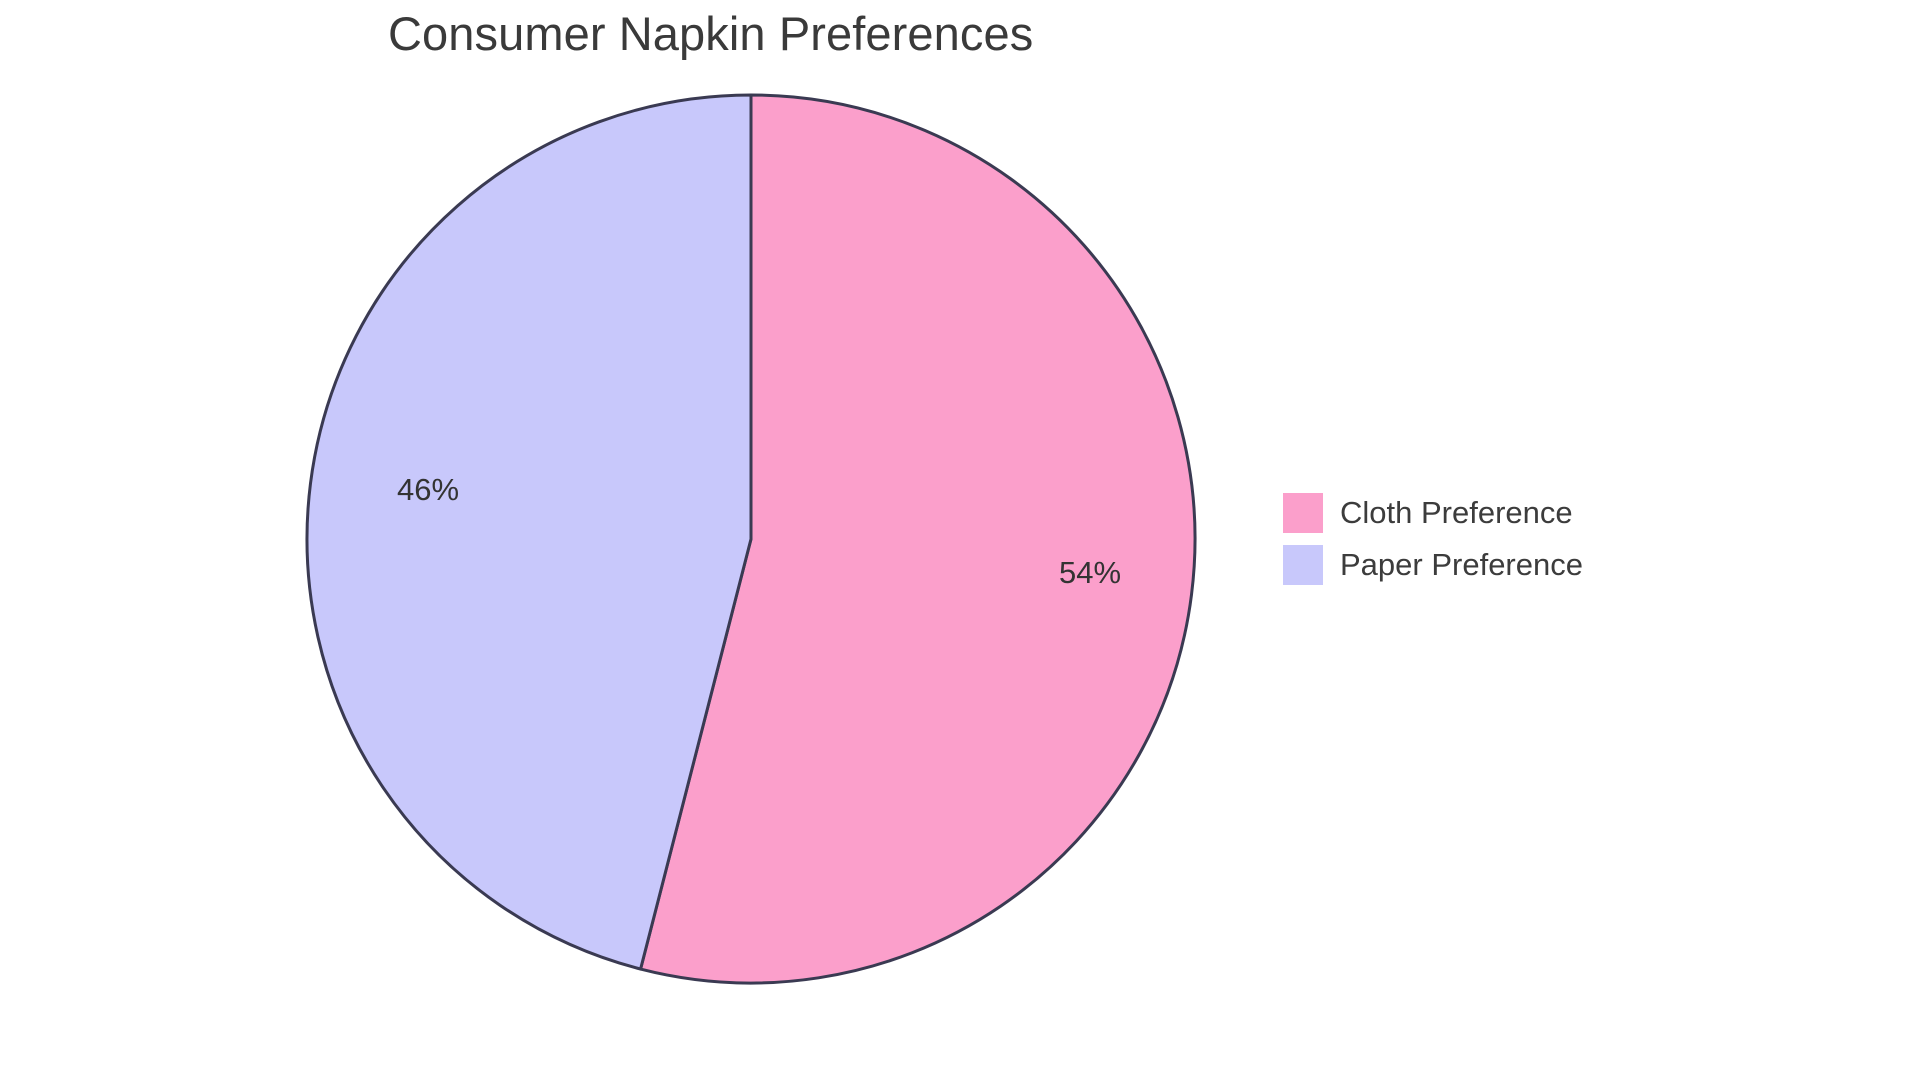  What do you see at coordinates (759, 531) in the screenshot?
I see `pie-slice-labels: 54% 46%` at bounding box center [759, 531].